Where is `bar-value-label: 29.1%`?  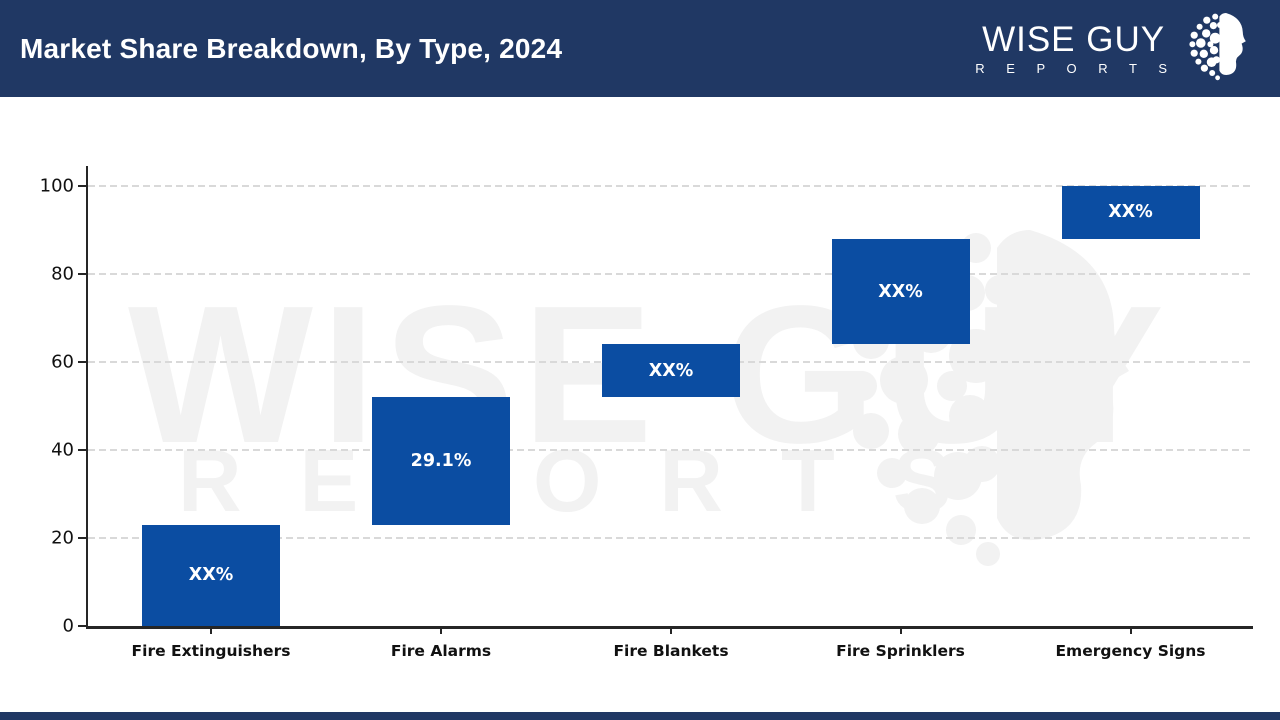 bar-value-label: 29.1% is located at coordinates (441, 460).